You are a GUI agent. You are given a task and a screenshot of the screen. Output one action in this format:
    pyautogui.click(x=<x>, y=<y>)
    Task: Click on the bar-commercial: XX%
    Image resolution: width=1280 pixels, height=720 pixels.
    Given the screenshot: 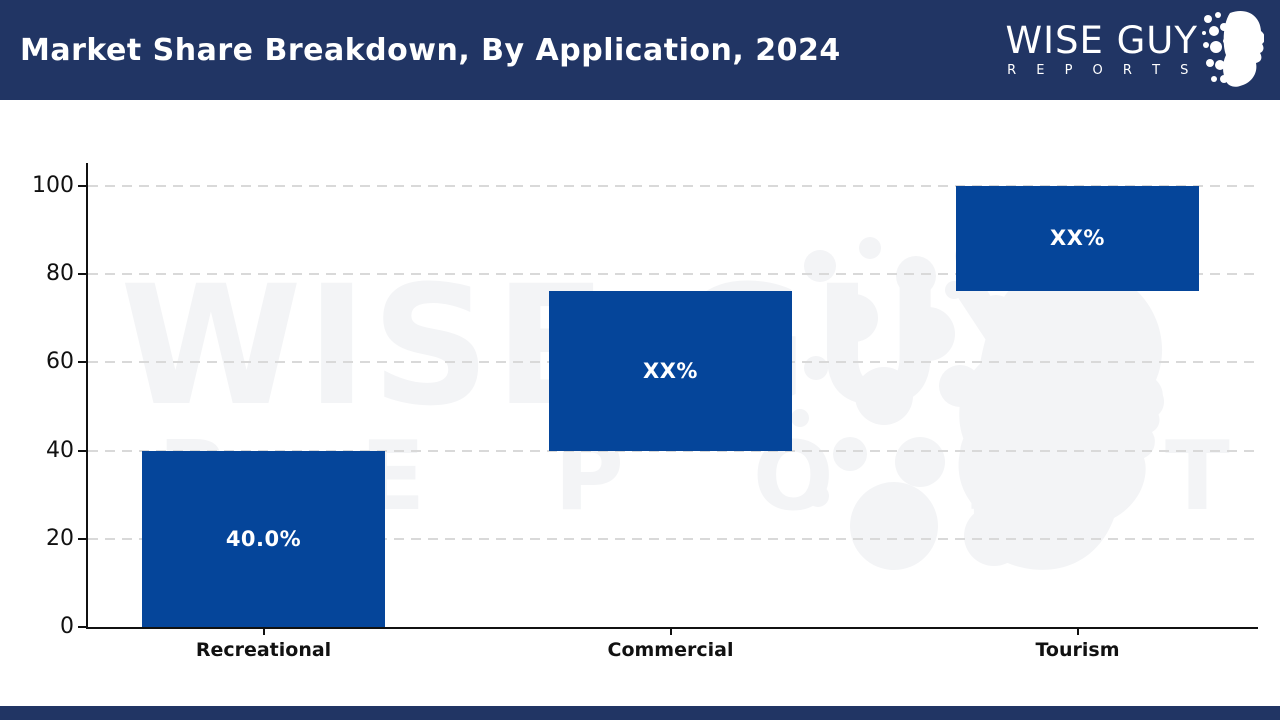 What is the action you would take?
    pyautogui.click(x=670, y=370)
    